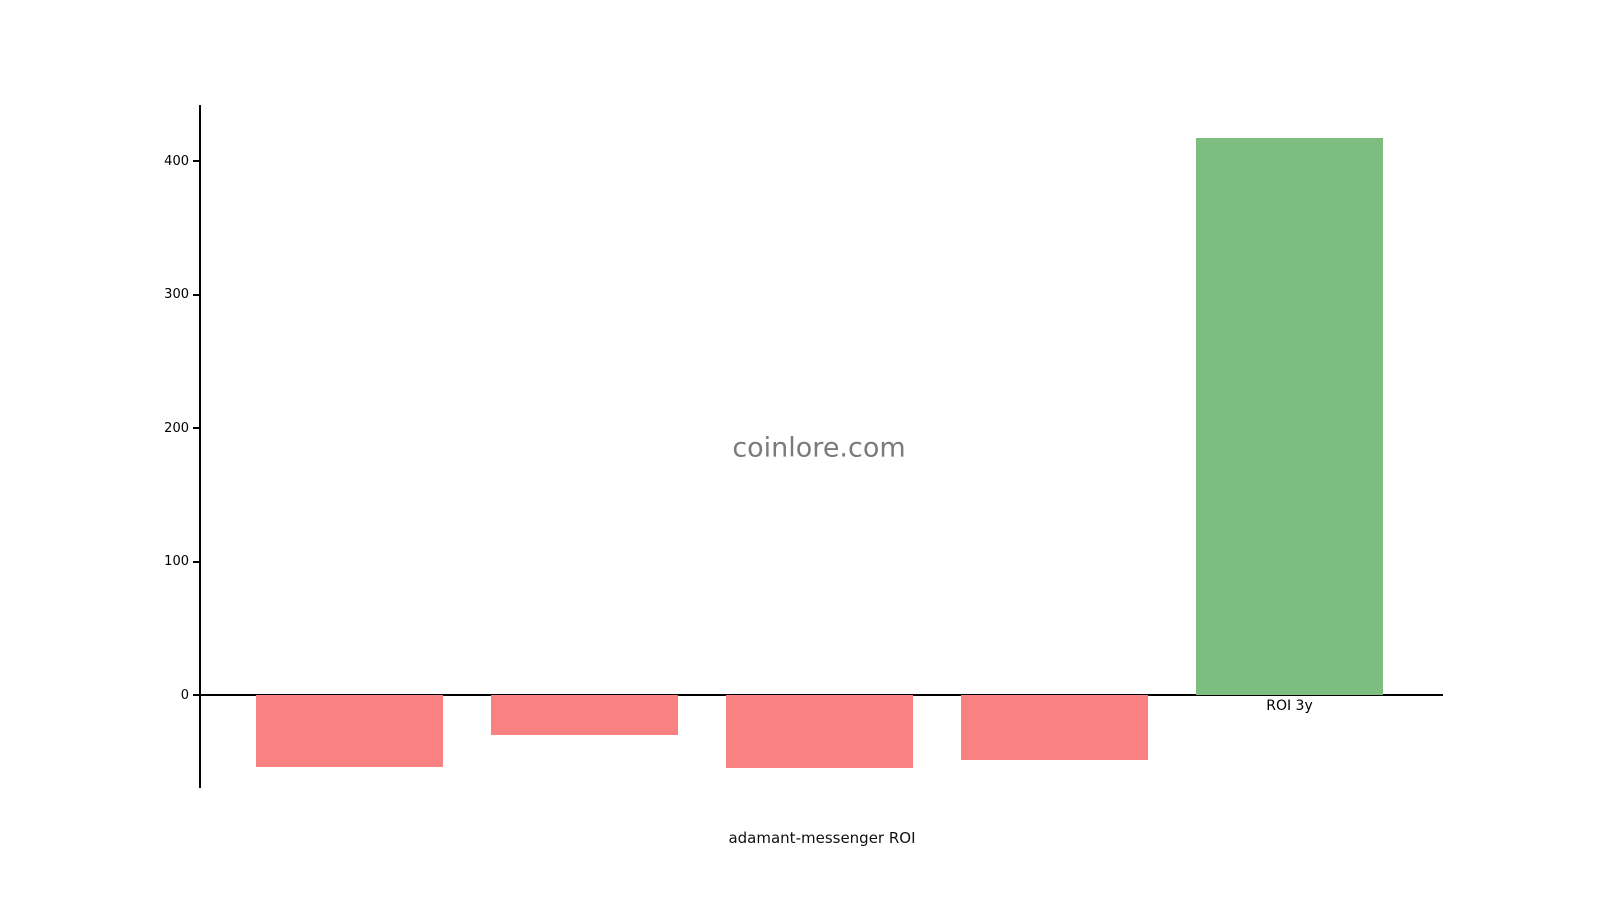 This screenshot has height=900, width=1600. Describe the element at coordinates (1289, 416) in the screenshot. I see `bar-5-positive` at that location.